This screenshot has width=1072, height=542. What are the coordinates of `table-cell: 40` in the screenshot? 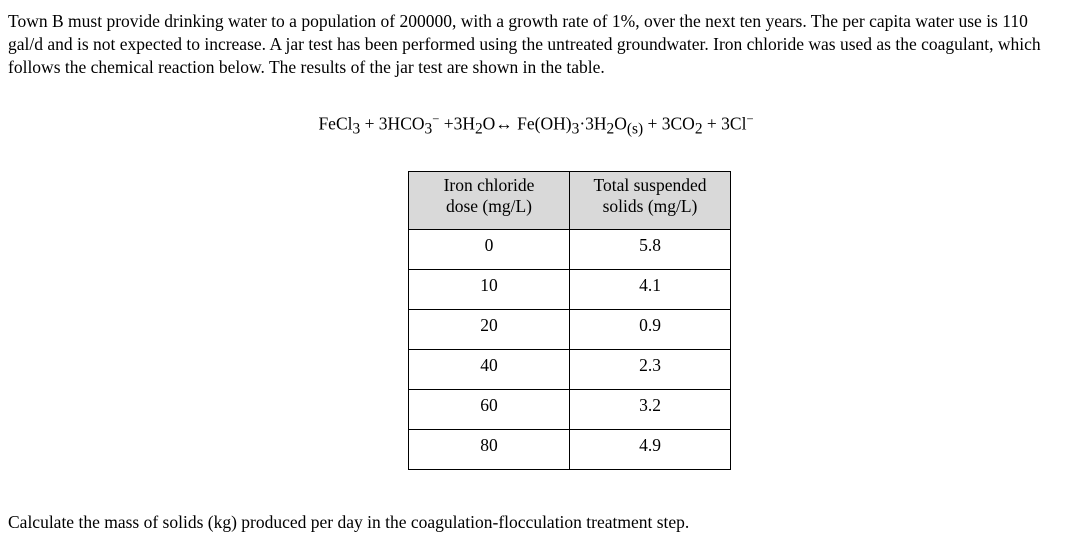 It's located at (489, 369).